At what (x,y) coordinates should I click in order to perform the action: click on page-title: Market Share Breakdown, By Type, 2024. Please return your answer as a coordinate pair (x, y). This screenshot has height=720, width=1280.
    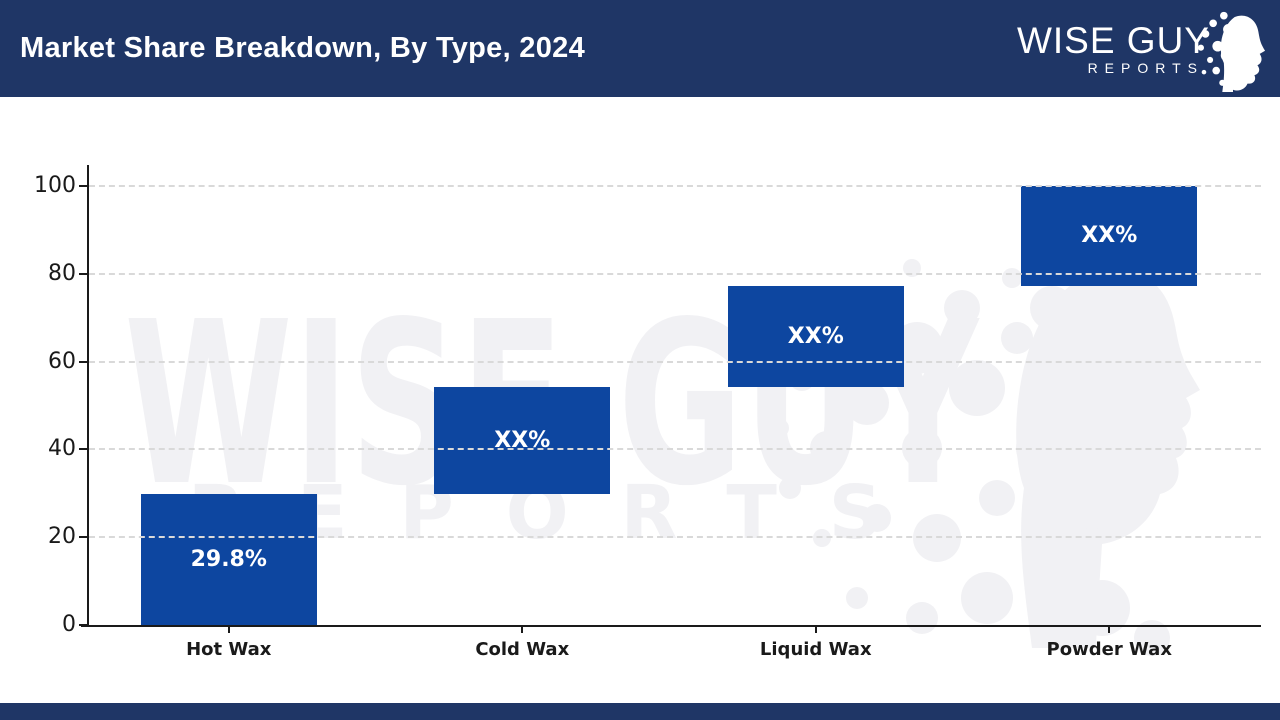
    Looking at the image, I should click on (303, 48).